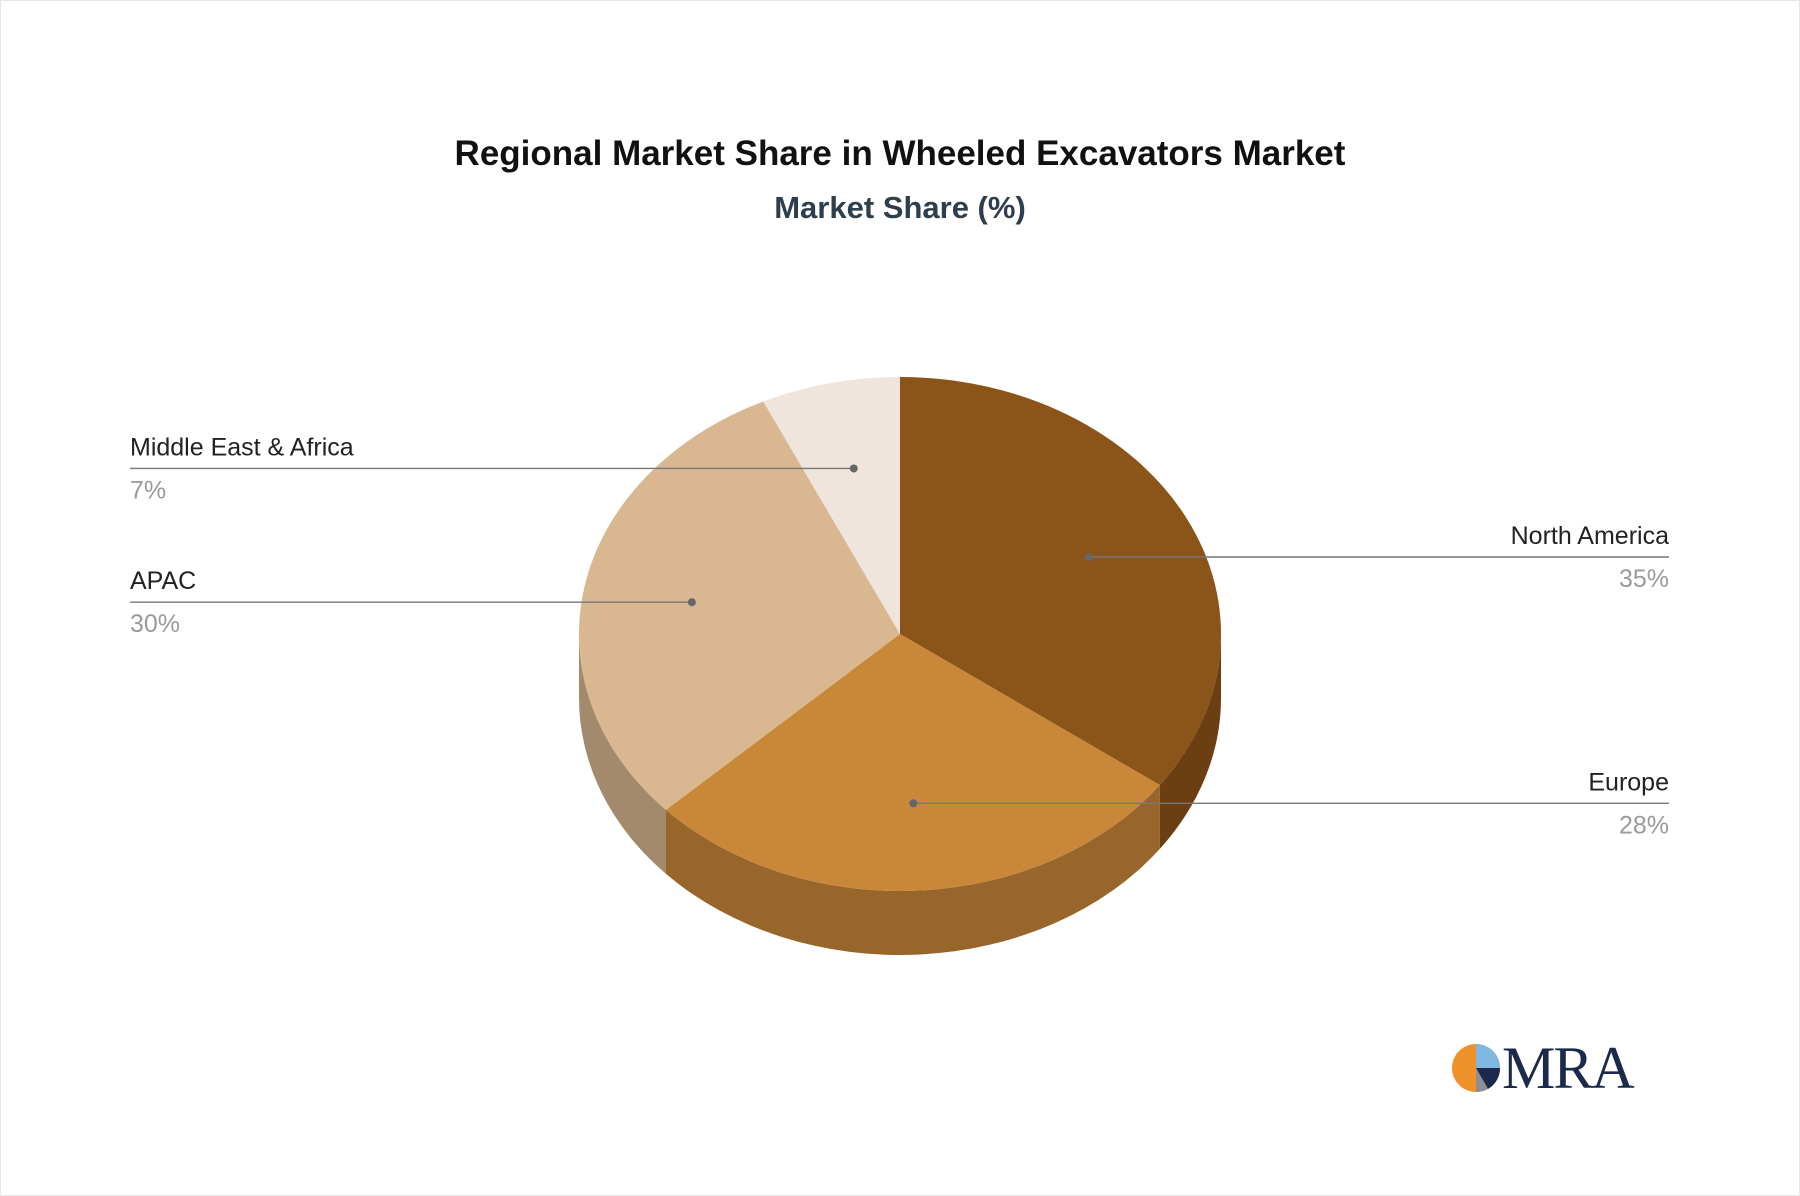  I want to click on value-europe: 28%, so click(1644, 825).